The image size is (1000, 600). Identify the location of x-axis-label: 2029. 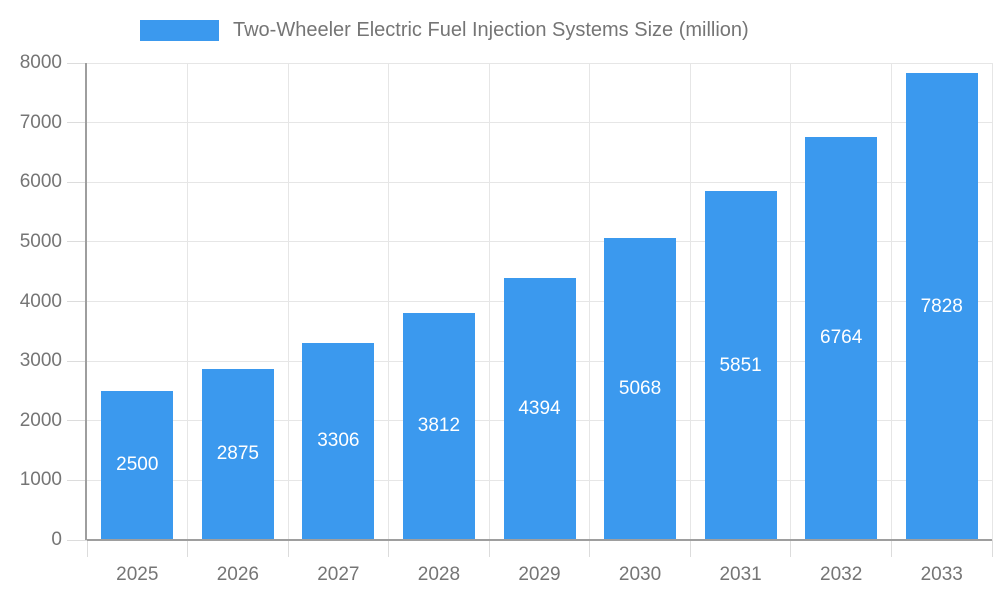
(539, 574).